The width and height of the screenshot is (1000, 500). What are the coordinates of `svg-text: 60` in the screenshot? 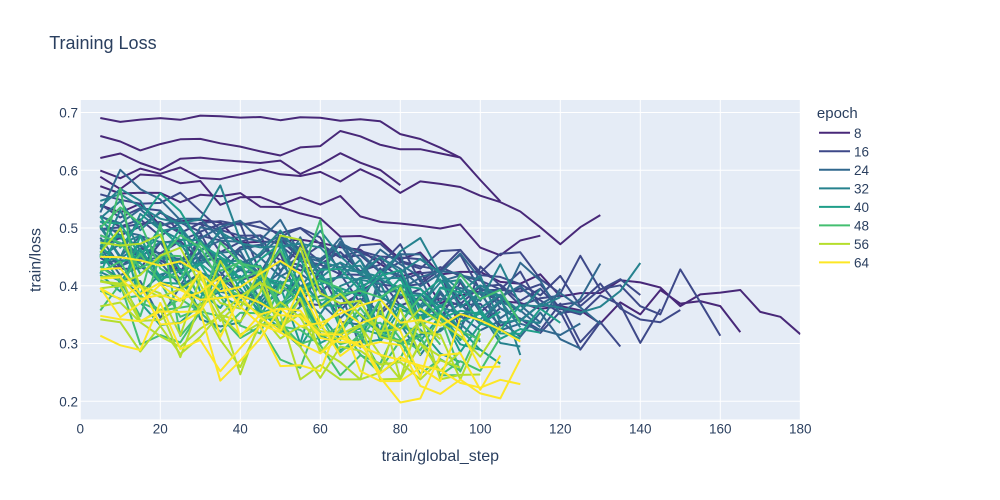 It's located at (320, 428).